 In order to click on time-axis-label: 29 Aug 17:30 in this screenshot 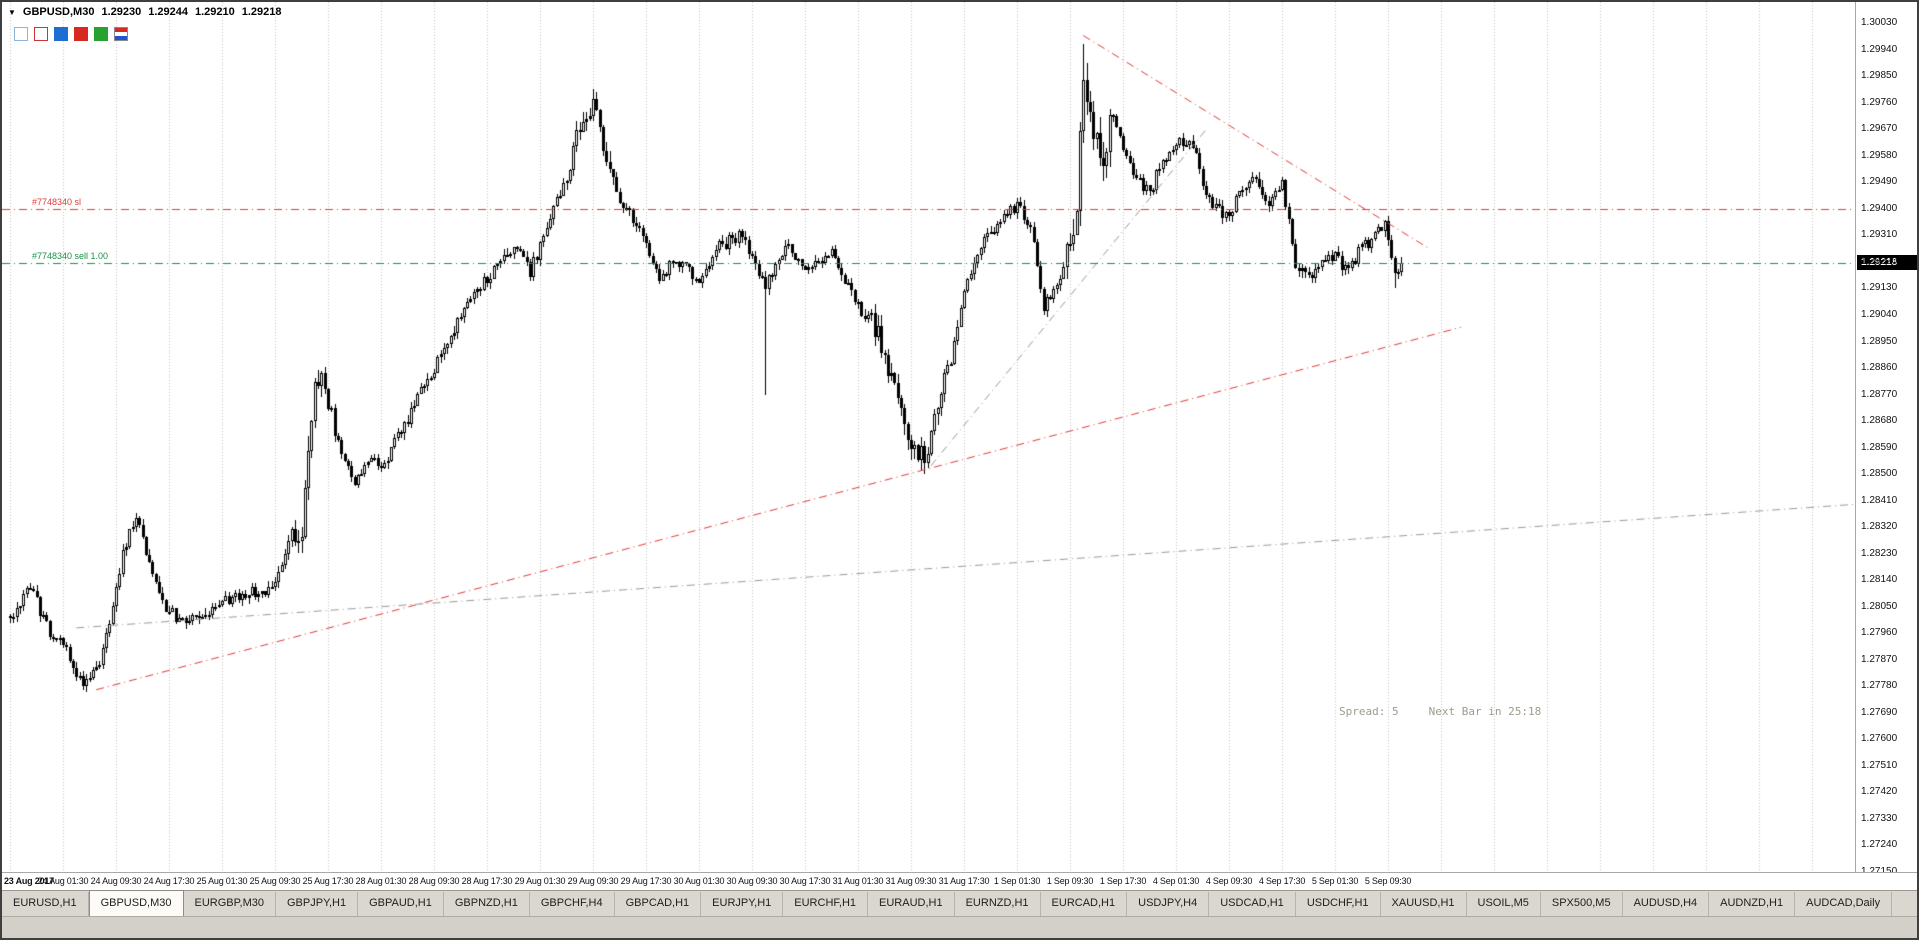, I will do `click(646, 881)`.